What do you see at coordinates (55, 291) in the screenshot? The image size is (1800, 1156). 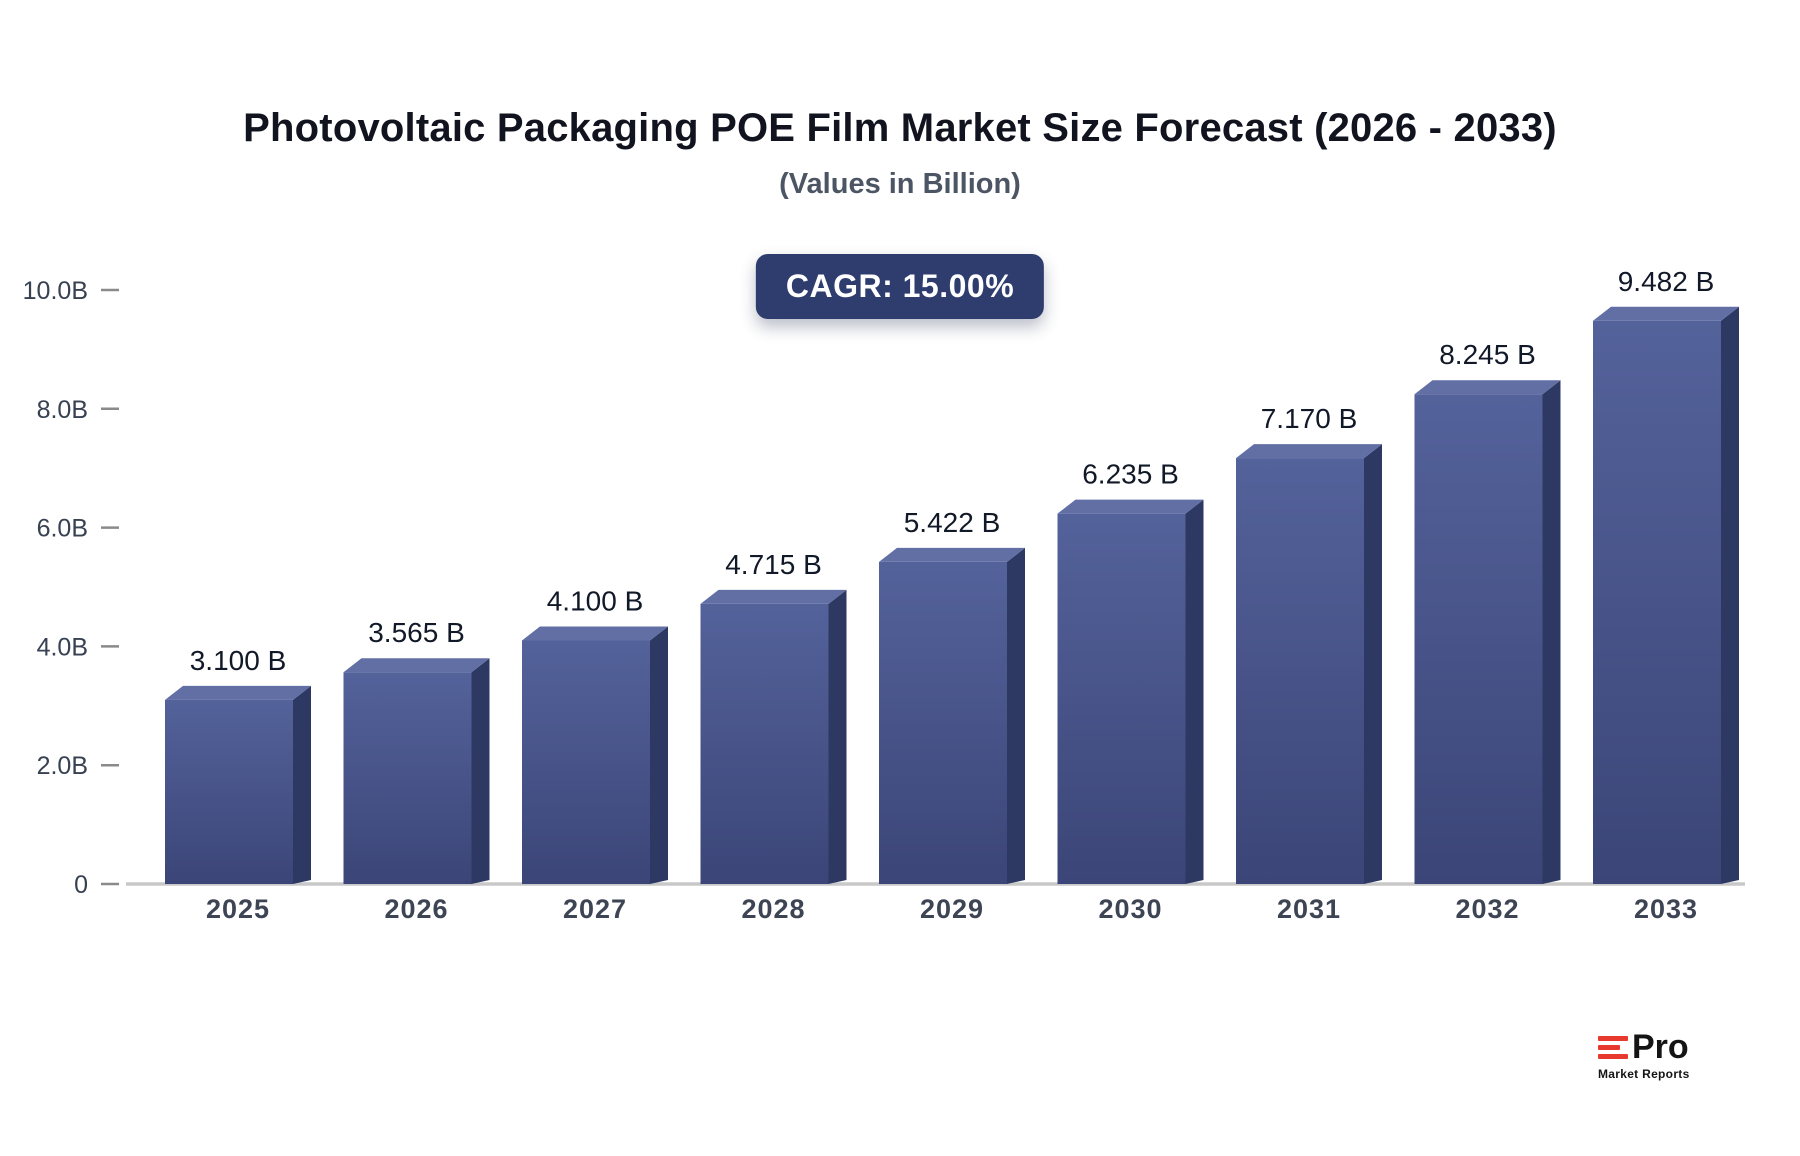 I see `y-tick-label: 10.0B` at bounding box center [55, 291].